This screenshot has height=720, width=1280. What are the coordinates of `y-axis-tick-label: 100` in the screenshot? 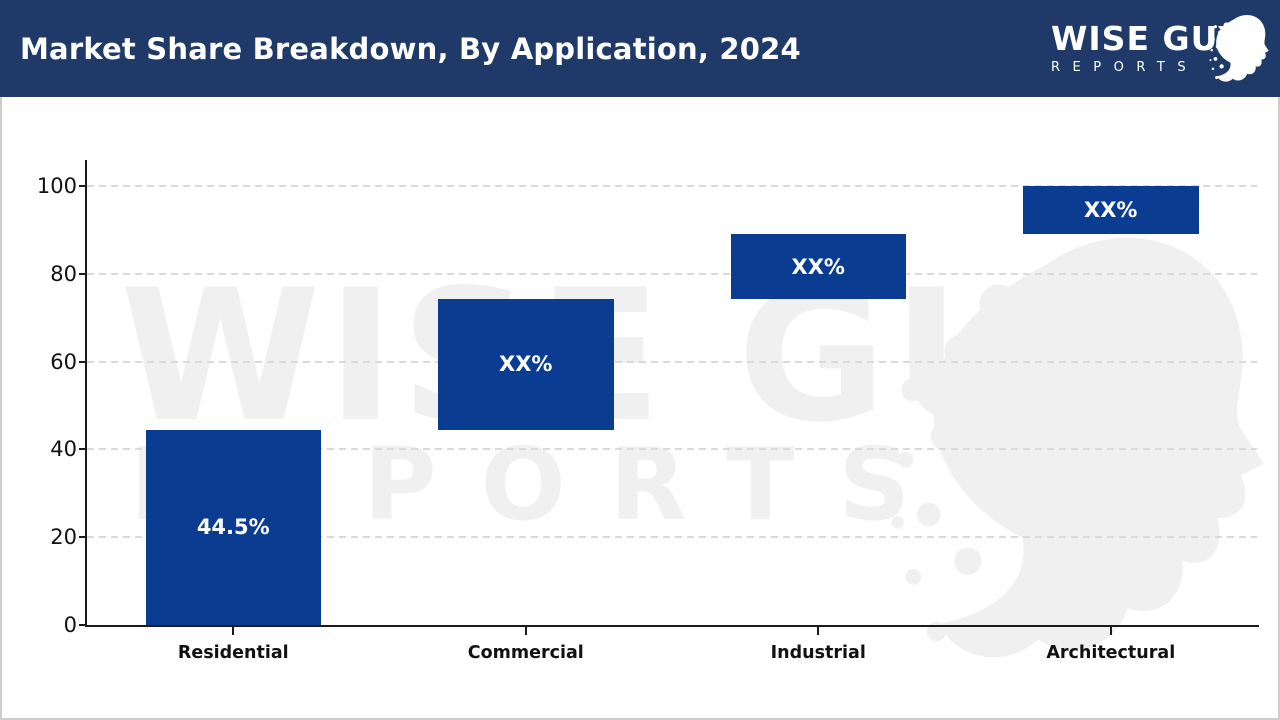 It's located at (56, 186).